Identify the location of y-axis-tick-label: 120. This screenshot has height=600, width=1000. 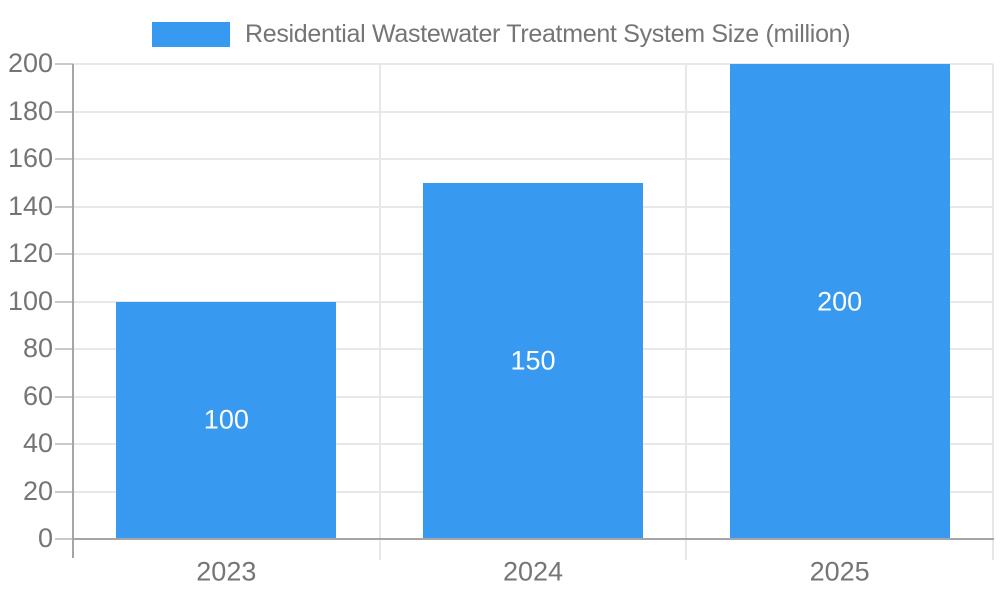
(30, 252).